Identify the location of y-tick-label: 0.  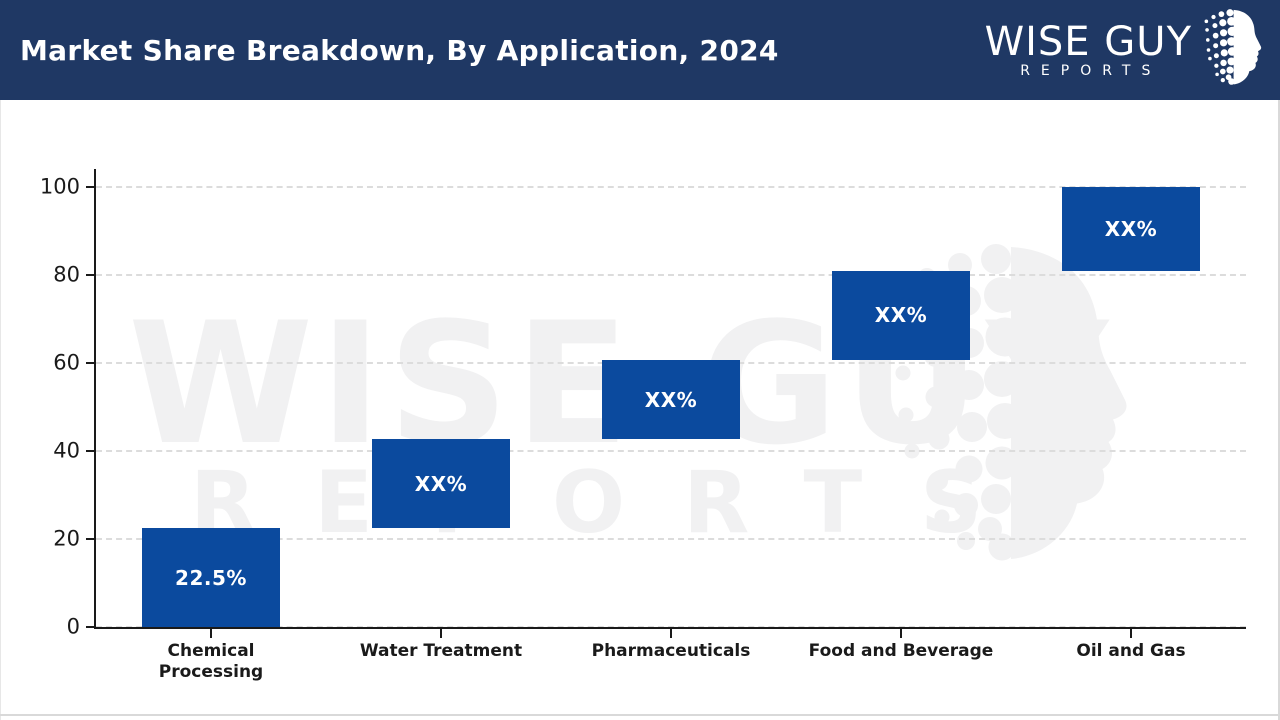
(73, 626).